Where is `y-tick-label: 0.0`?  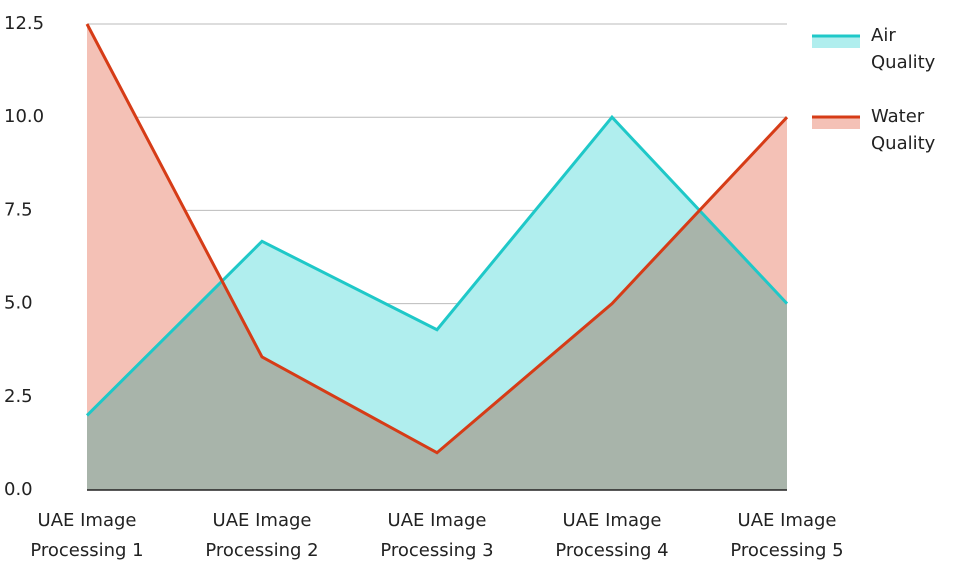 y-tick-label: 0.0 is located at coordinates (18, 489).